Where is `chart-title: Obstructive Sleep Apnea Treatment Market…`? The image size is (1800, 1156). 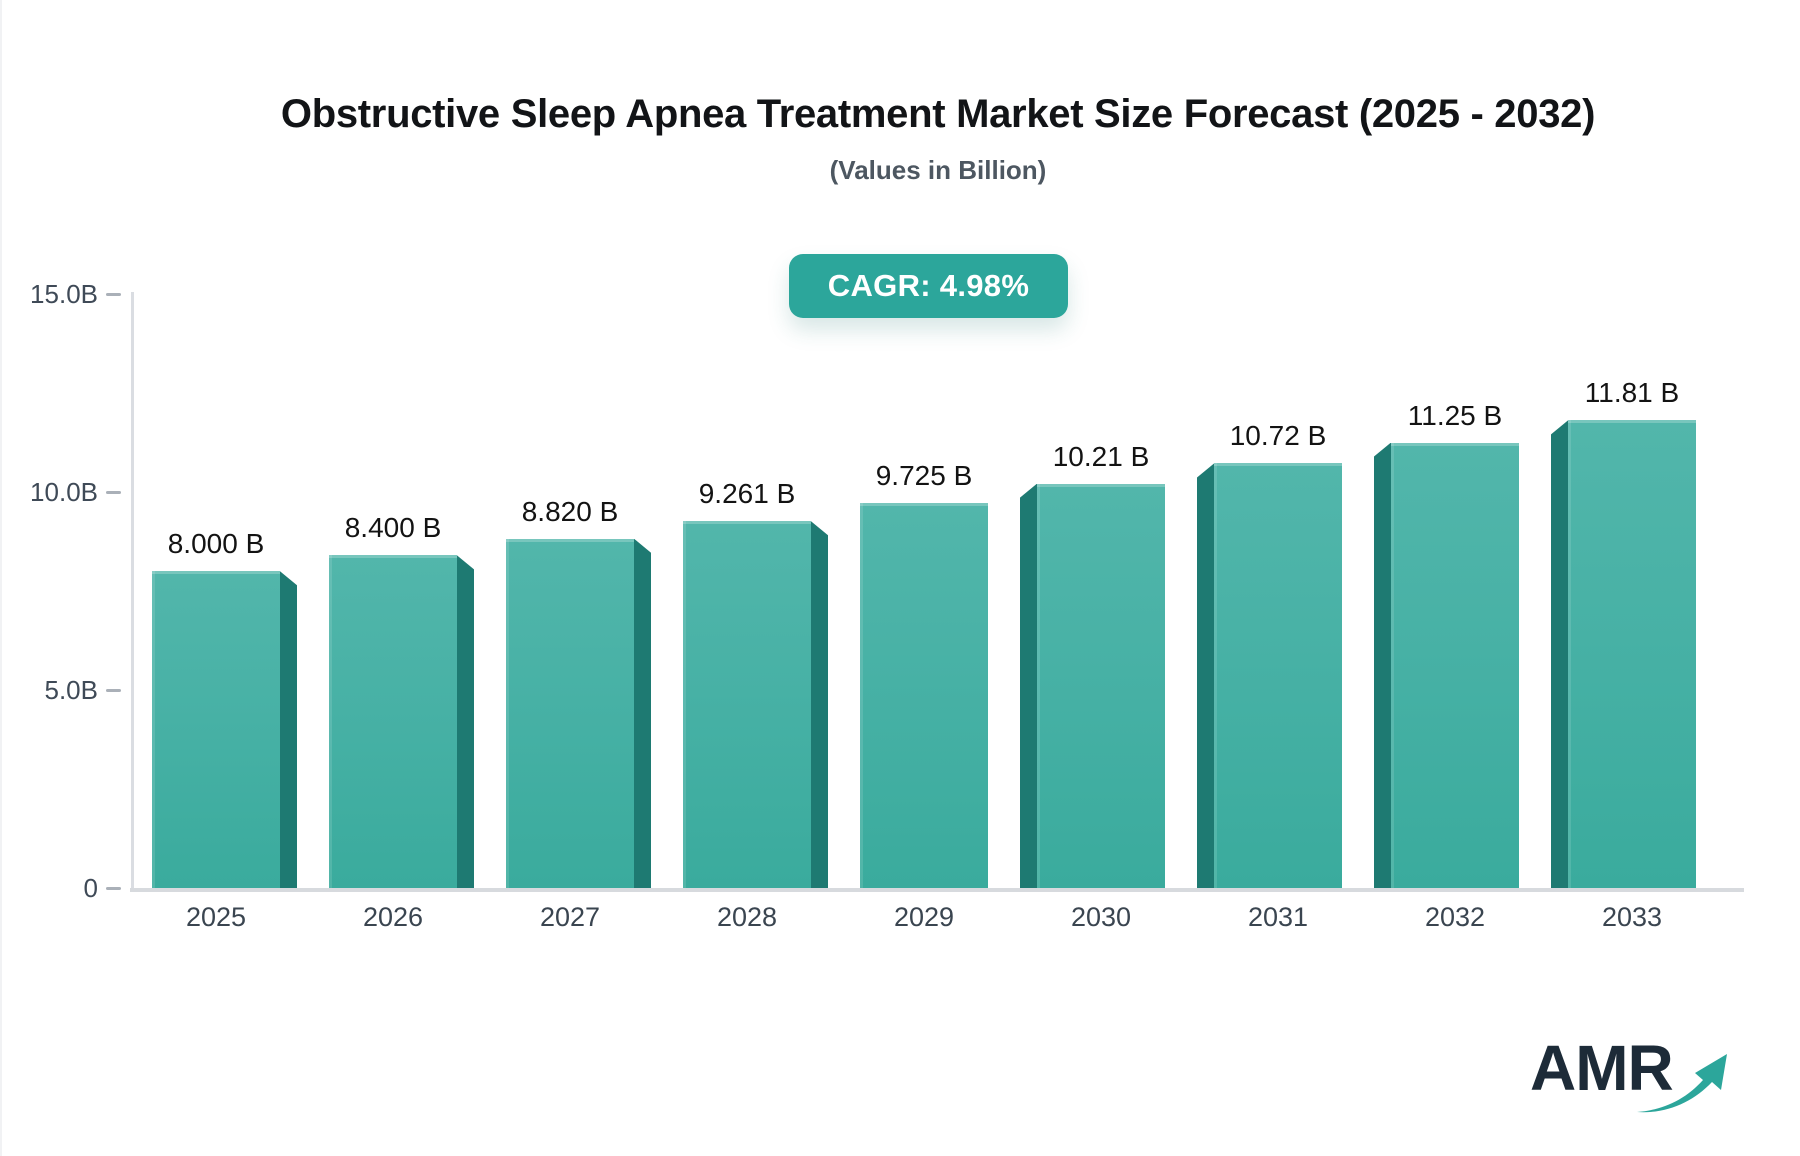 chart-title: Obstructive Sleep Apnea Treatment Market… is located at coordinates (938, 114).